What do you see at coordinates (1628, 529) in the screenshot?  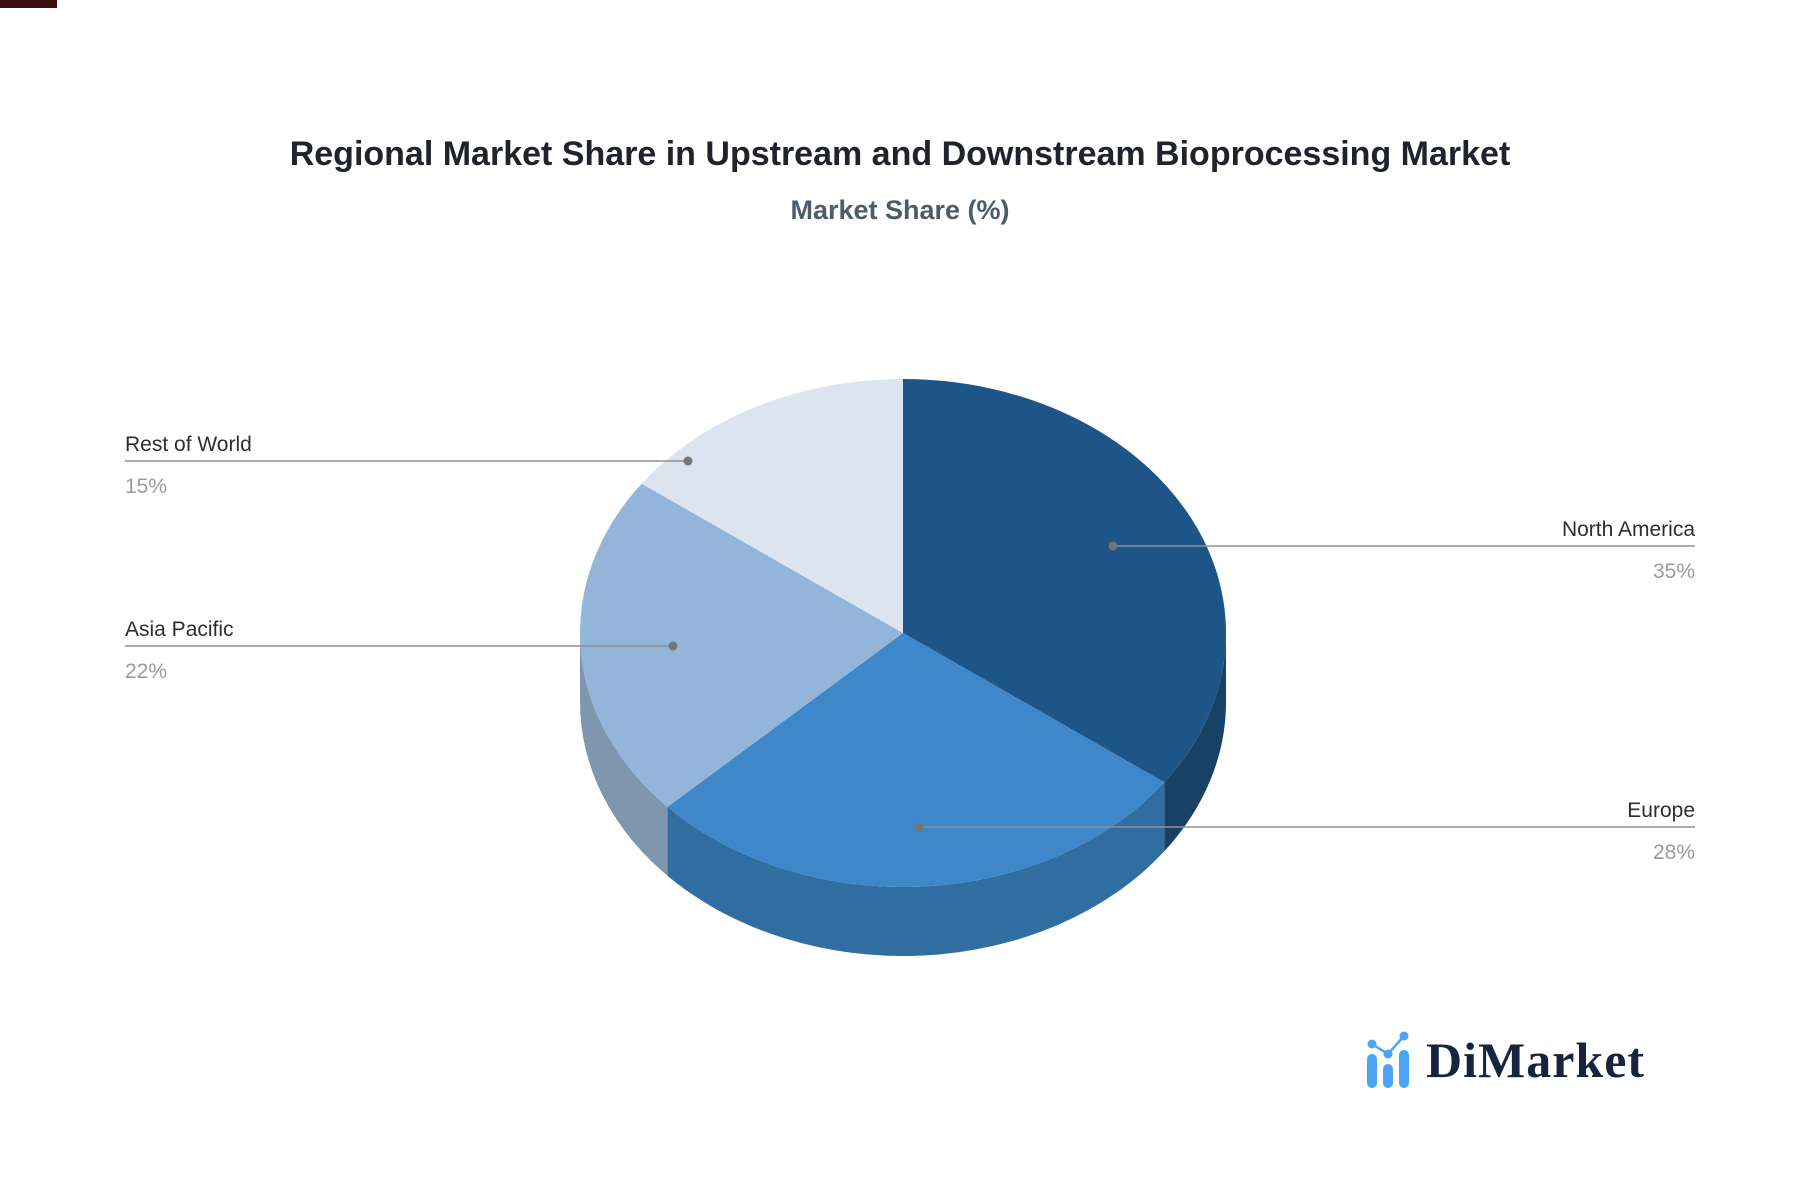 I see `slice-label: North America` at bounding box center [1628, 529].